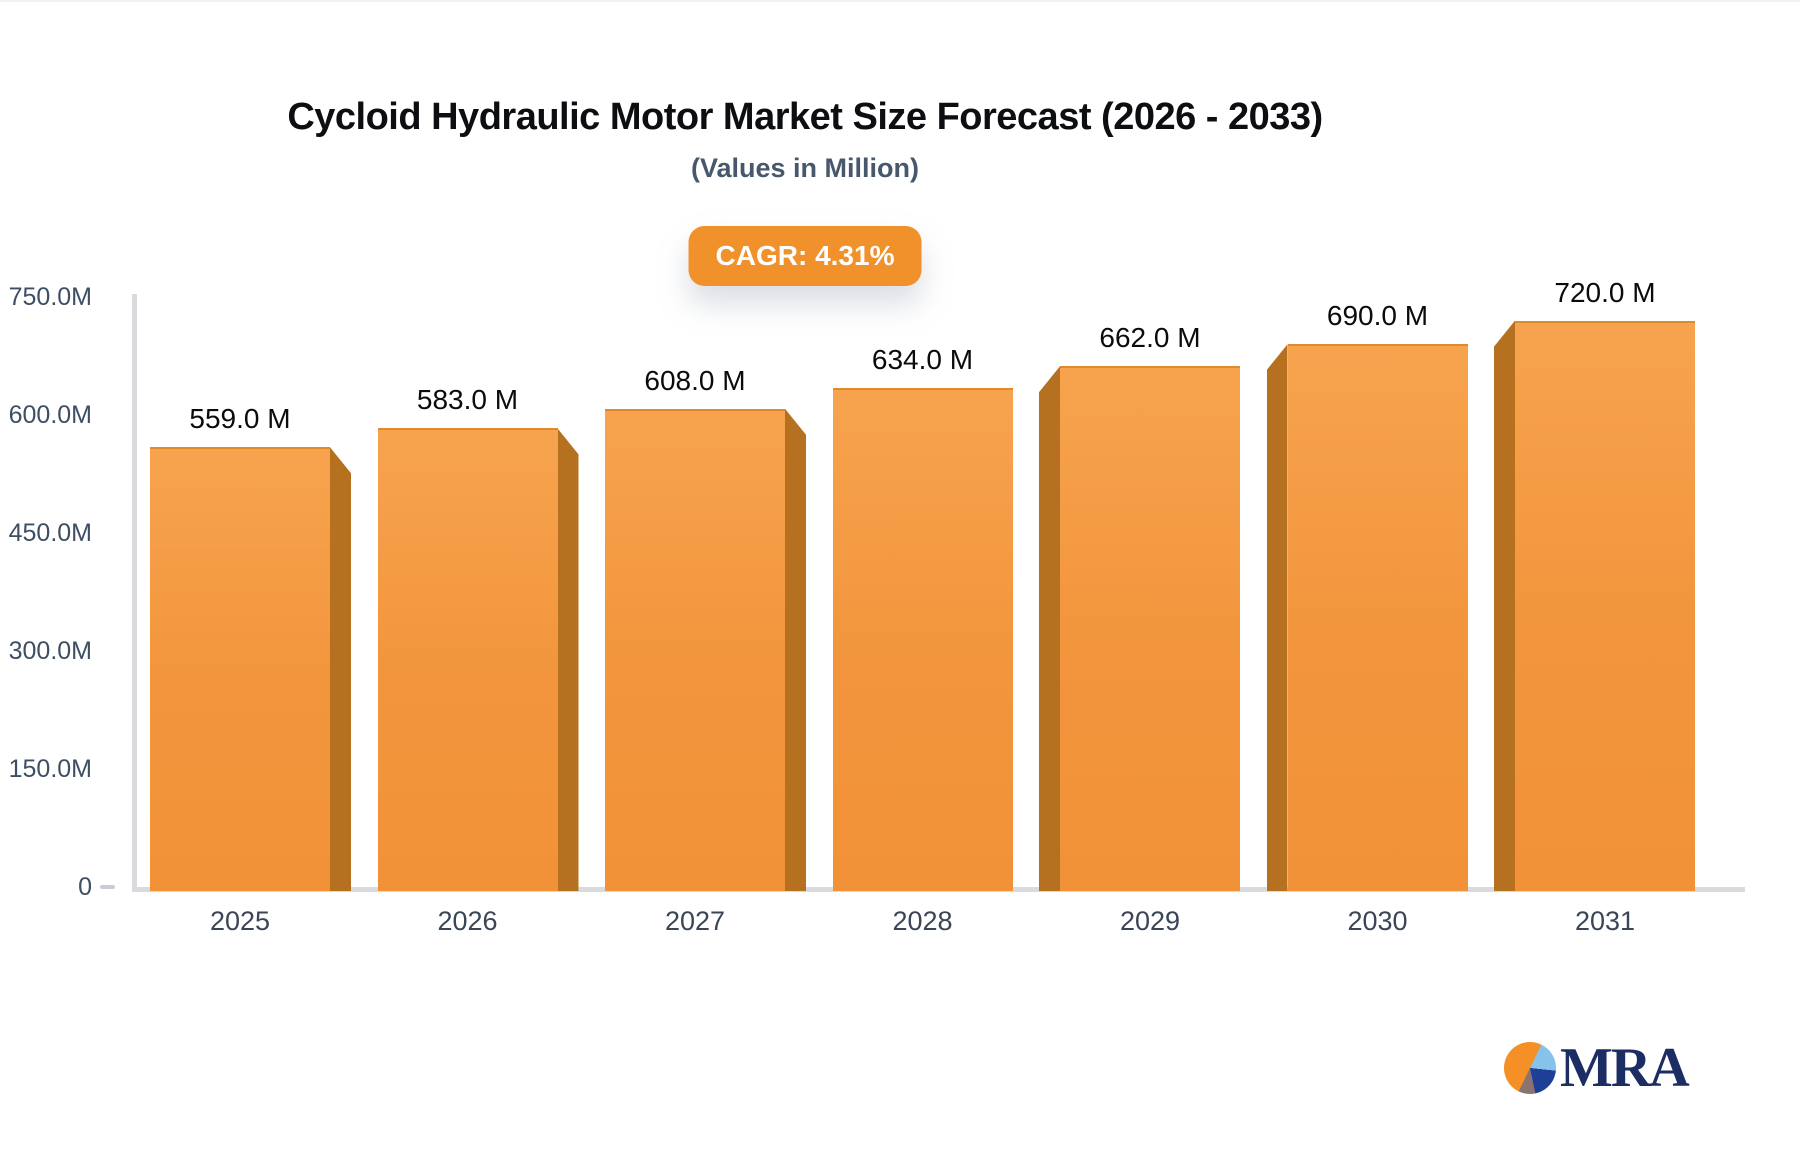  Describe the element at coordinates (1377, 921) in the screenshot. I see `x-axis-label-2030: 2030` at that location.